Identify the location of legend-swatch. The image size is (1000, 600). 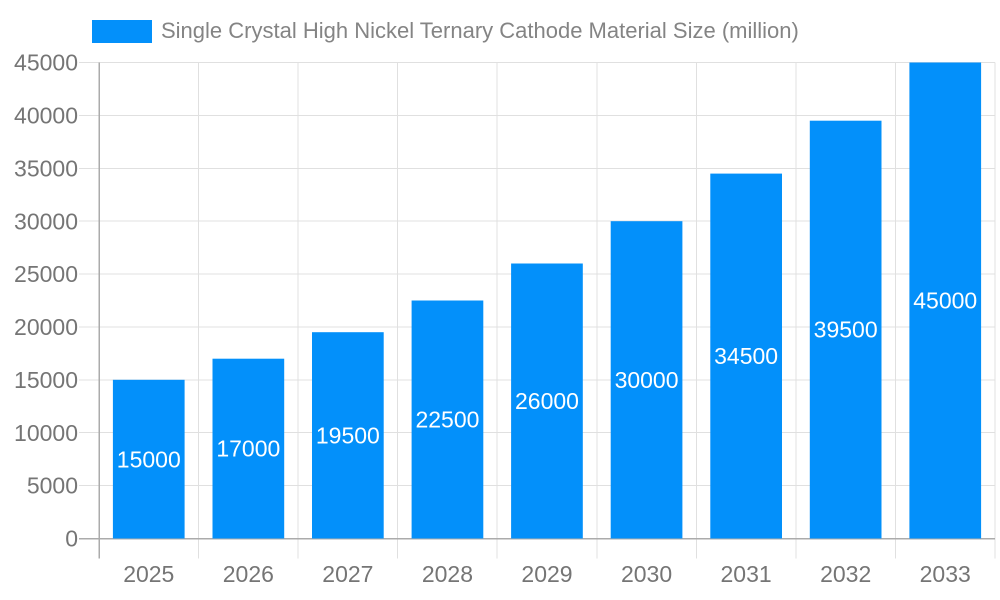
(122, 31).